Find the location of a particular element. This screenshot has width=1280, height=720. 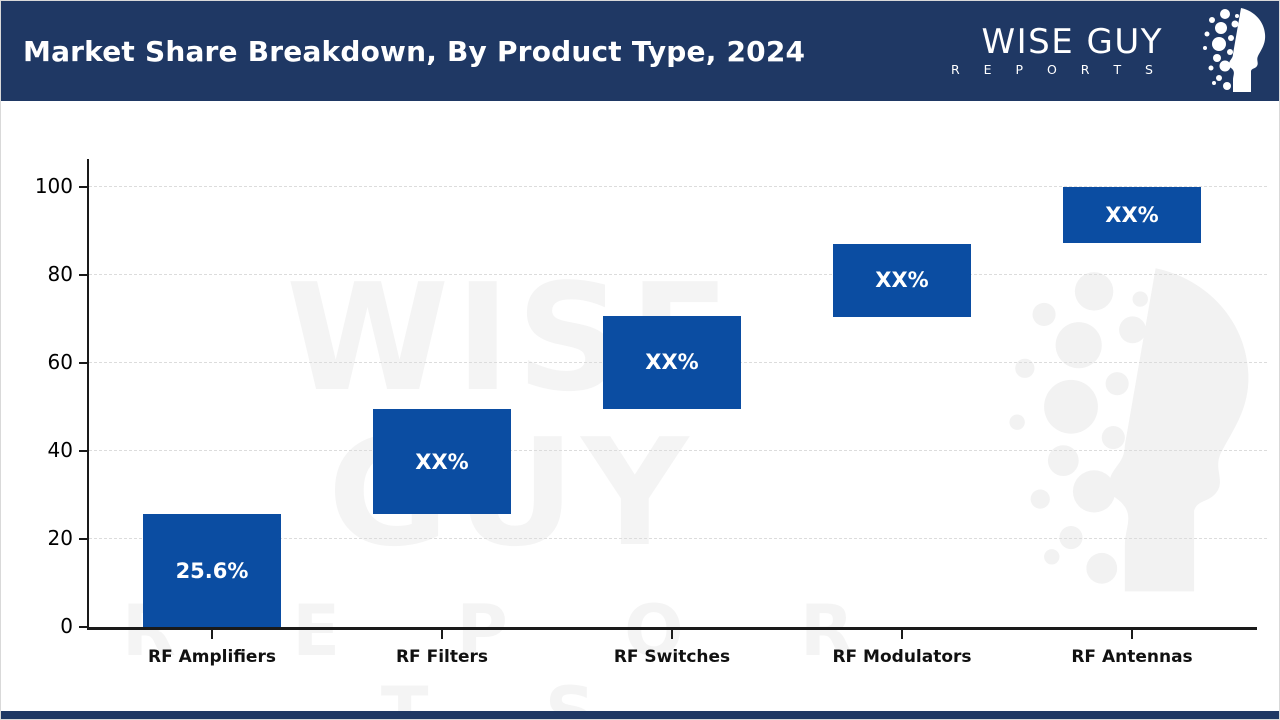

x-tick-rf-modulators is located at coordinates (902, 634).